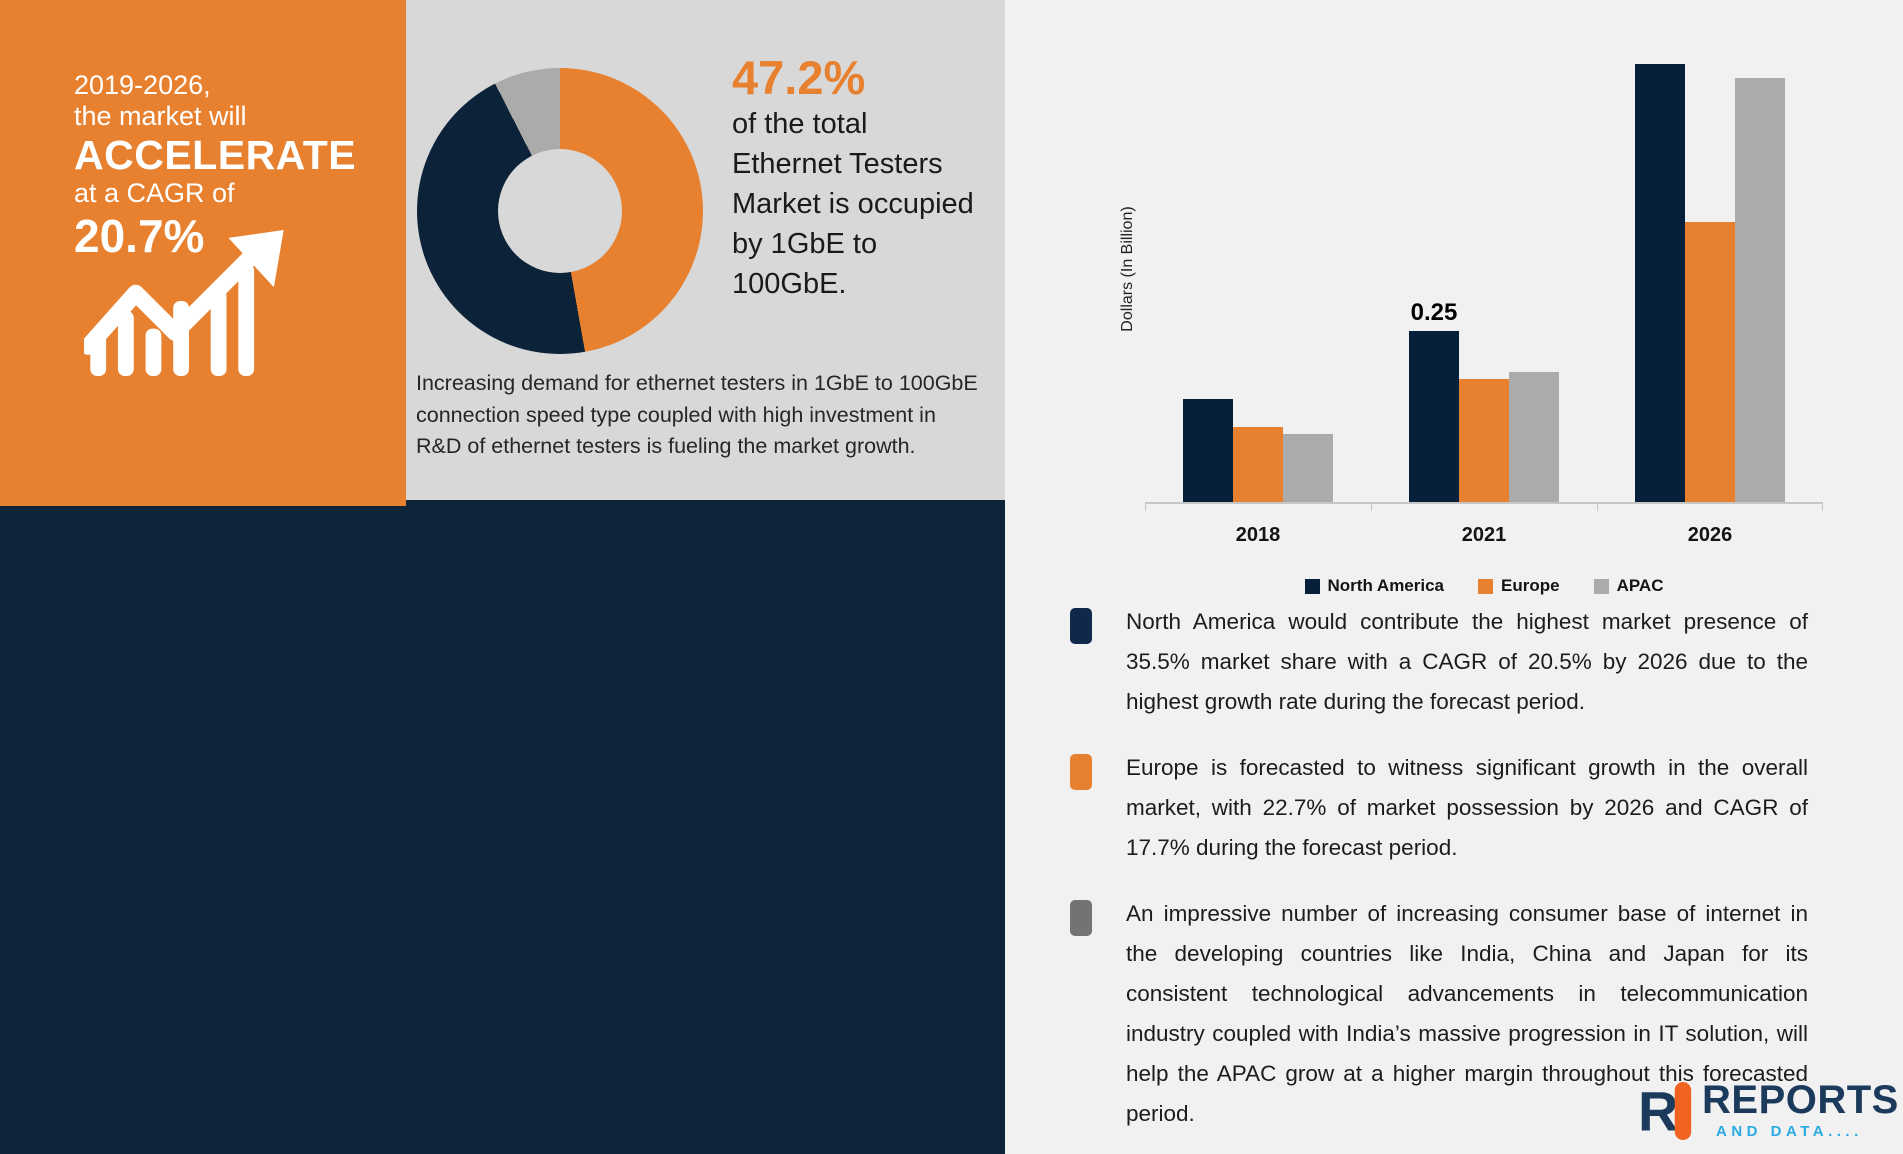  Describe the element at coordinates (1484, 275) in the screenshot. I see `regional-bar-chart` at that location.